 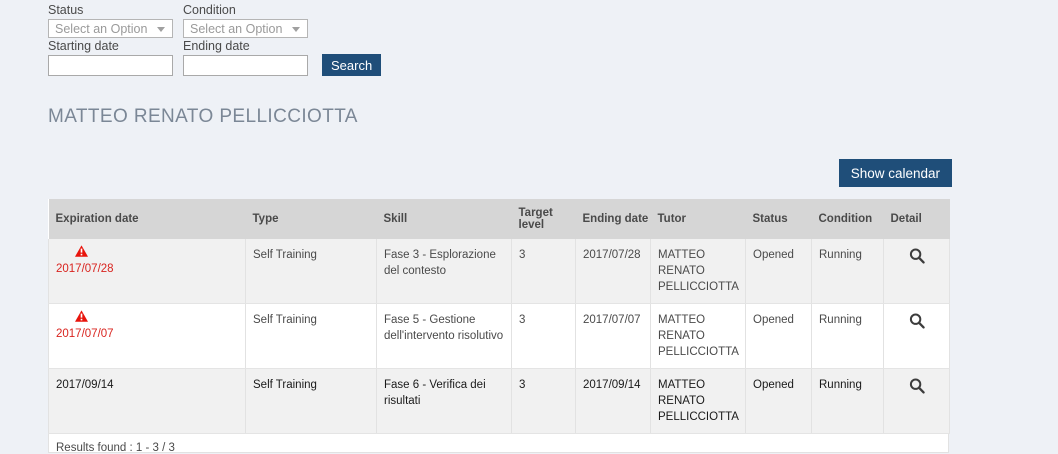 I want to click on filter-row-dates: Starting date Ending date Search, so click(x=508, y=57).